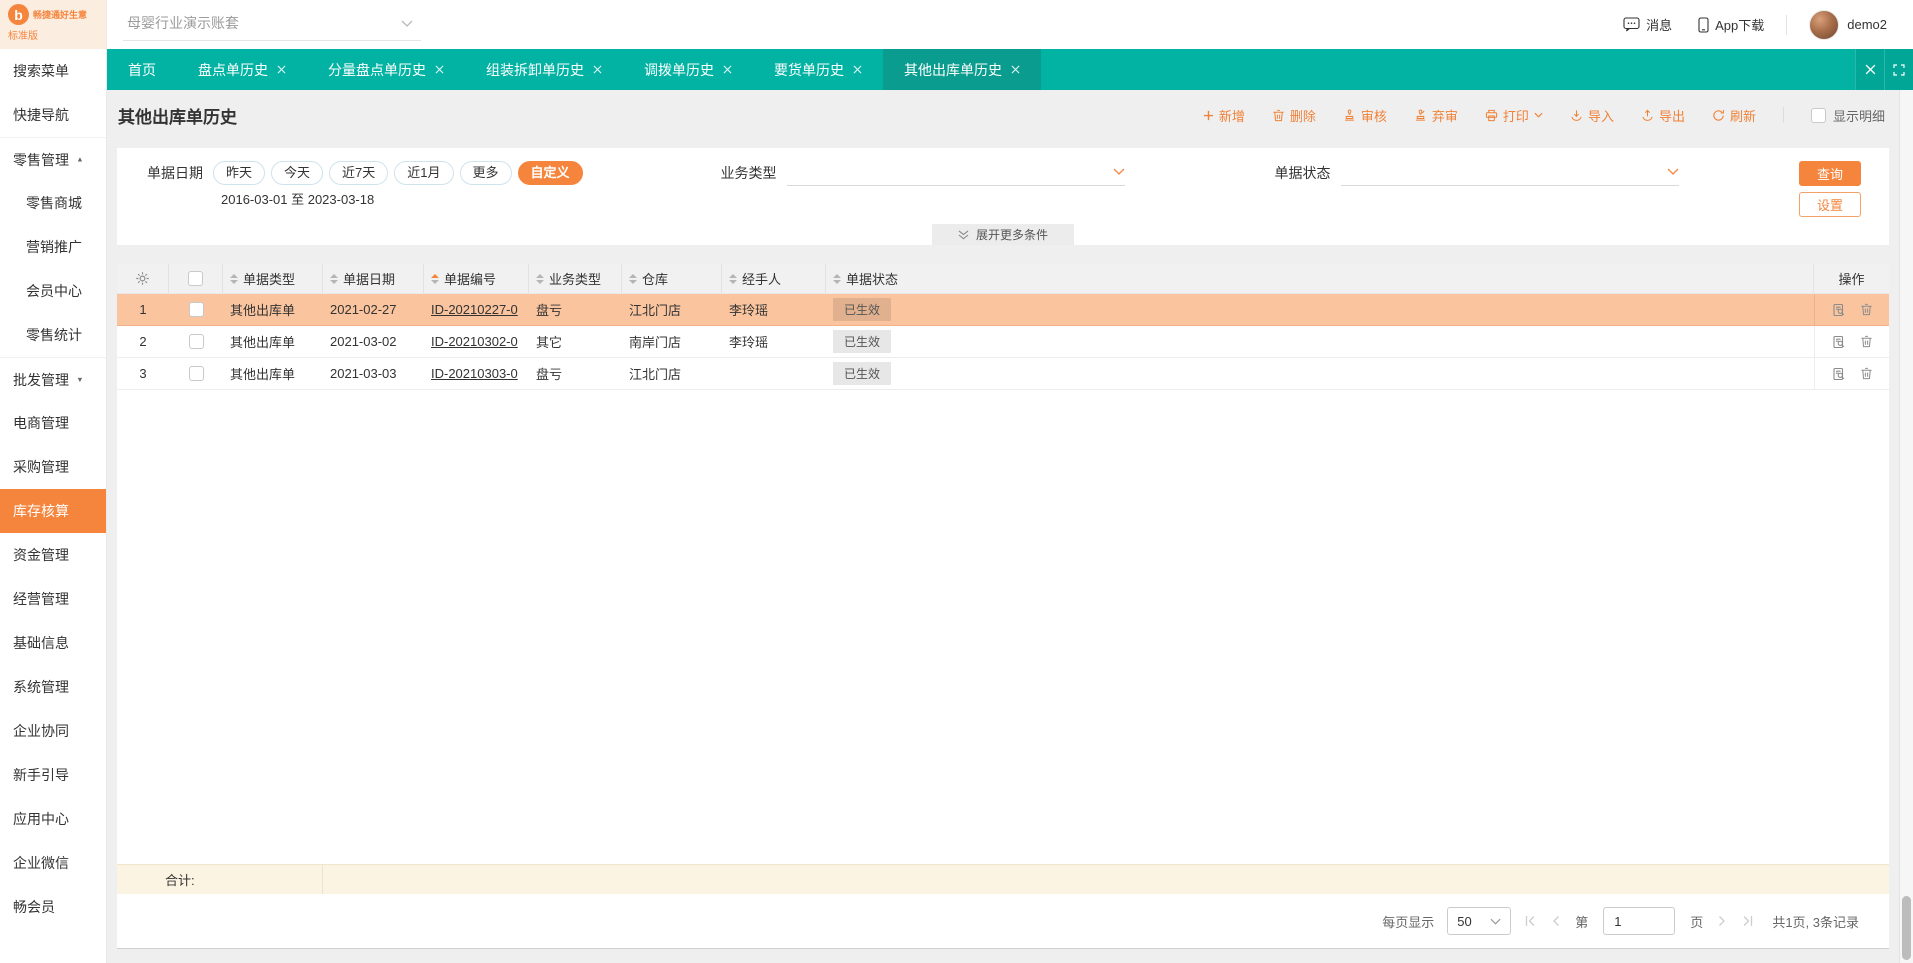 Image resolution: width=1913 pixels, height=963 pixels. What do you see at coordinates (53, 115) in the screenshot?
I see `sidebar-item-quick-nav: 快捷导航` at bounding box center [53, 115].